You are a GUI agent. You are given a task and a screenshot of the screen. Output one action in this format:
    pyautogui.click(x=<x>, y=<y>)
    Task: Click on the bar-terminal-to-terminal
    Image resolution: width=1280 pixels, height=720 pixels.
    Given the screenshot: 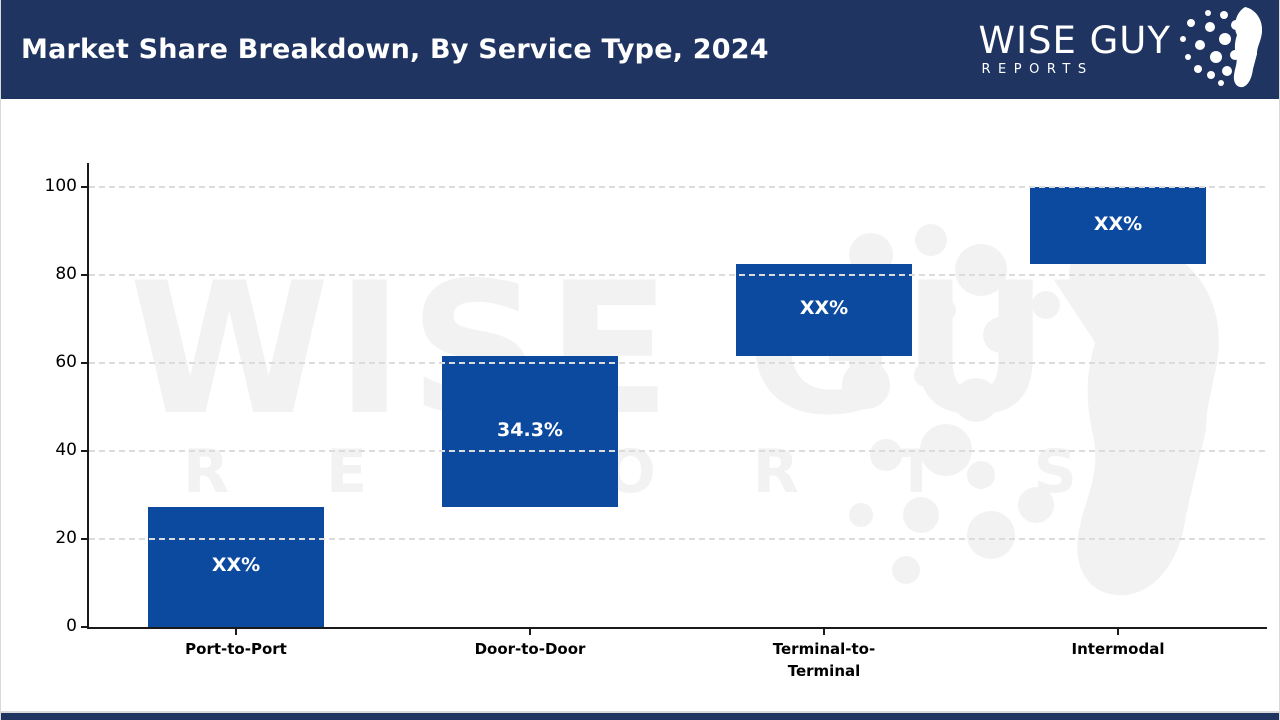 What is the action you would take?
    pyautogui.click(x=824, y=310)
    